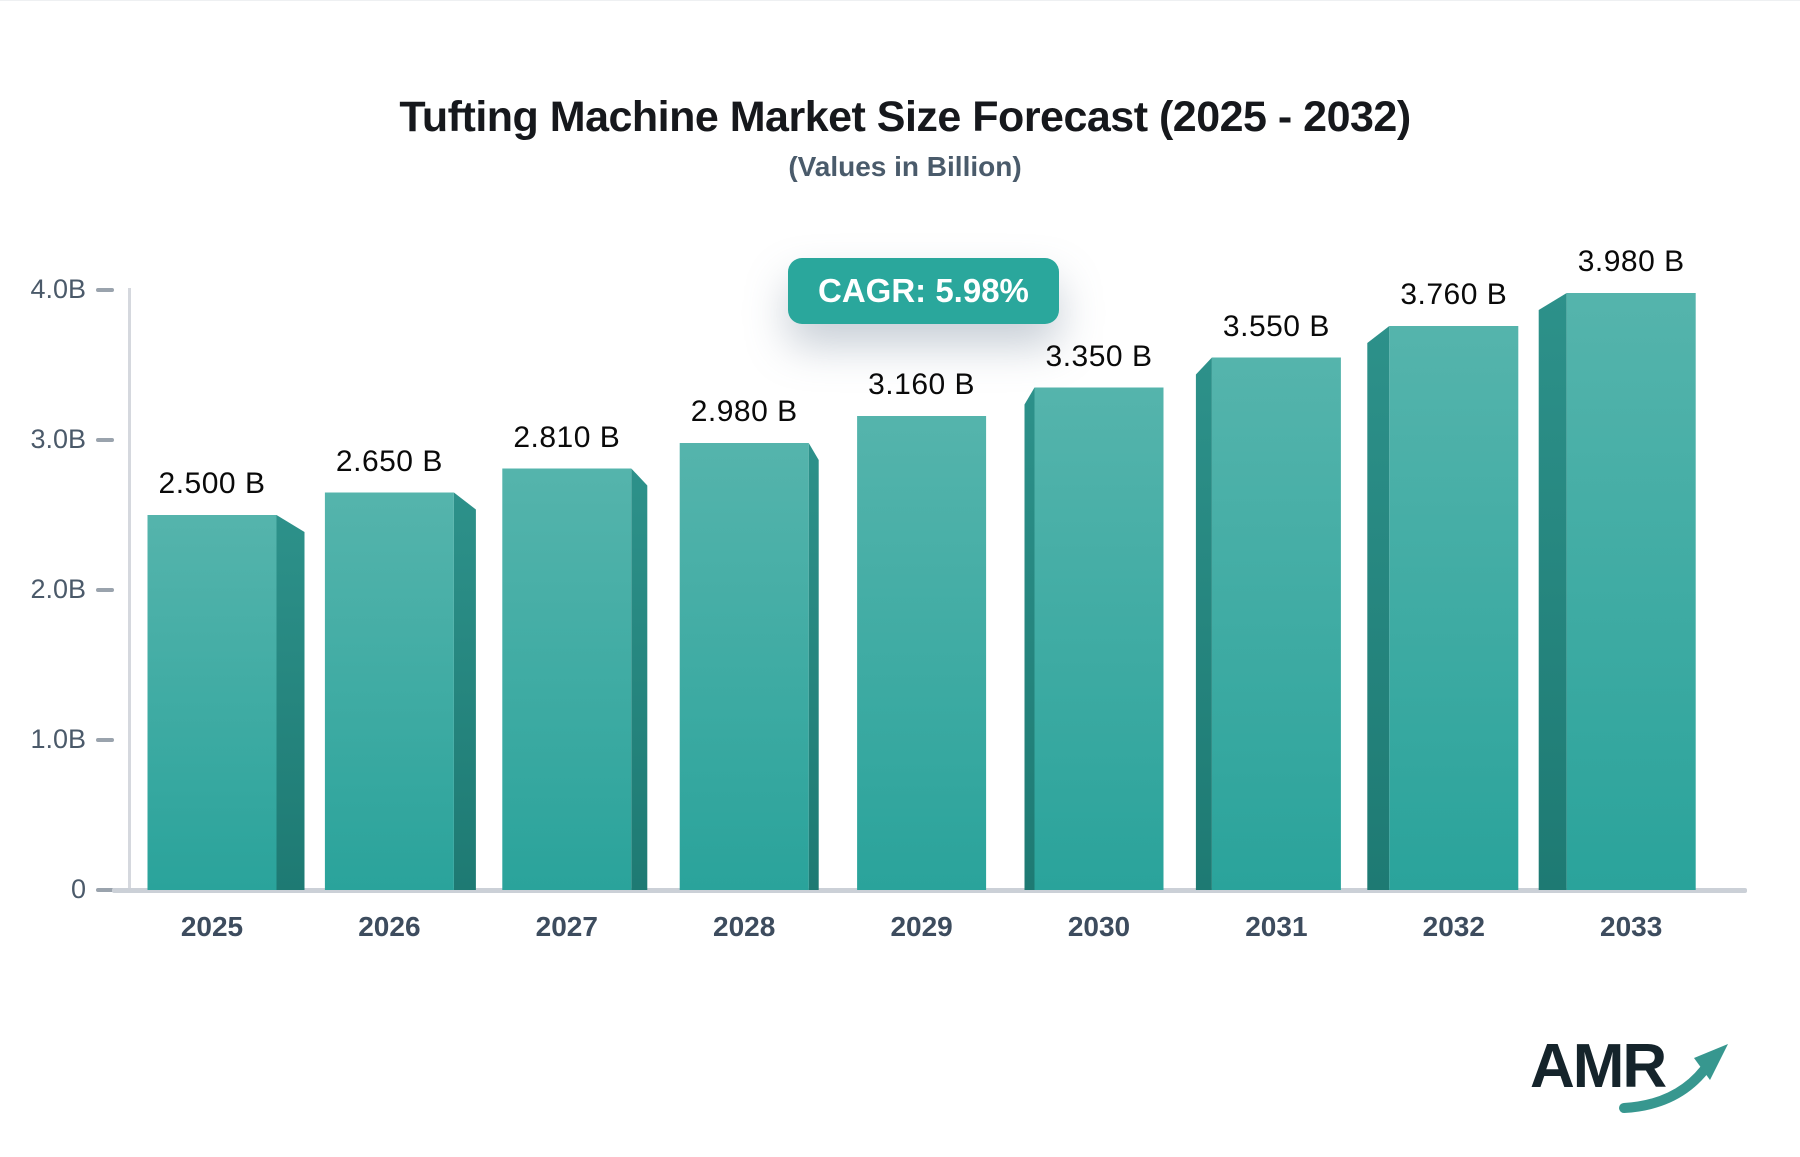  I want to click on bar-value-label: 2.650 B, so click(389, 461).